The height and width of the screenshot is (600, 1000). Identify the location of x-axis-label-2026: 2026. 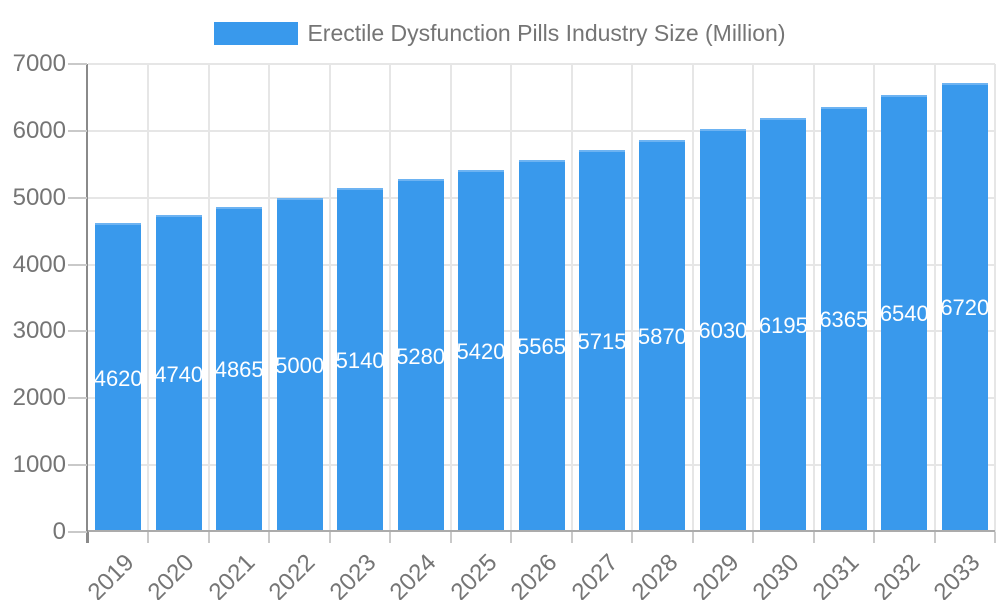
(534, 574).